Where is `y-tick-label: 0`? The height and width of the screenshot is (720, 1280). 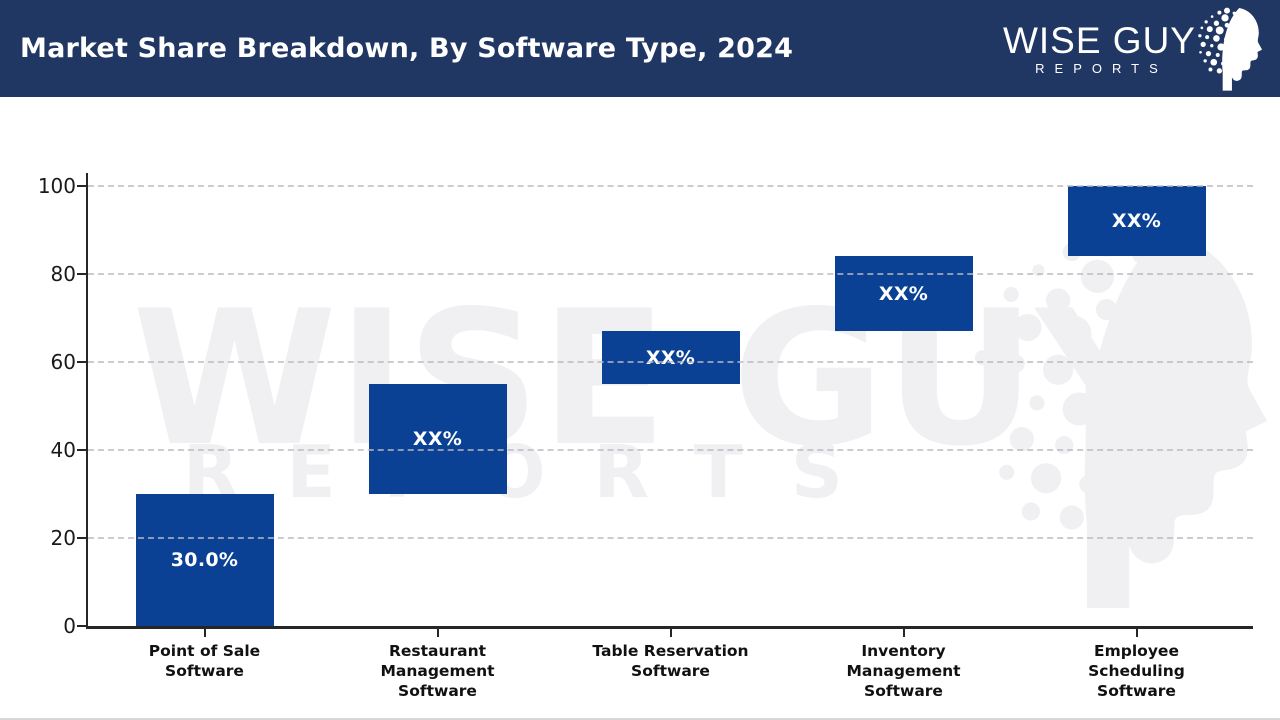
y-tick-label: 0 is located at coordinates (69, 626).